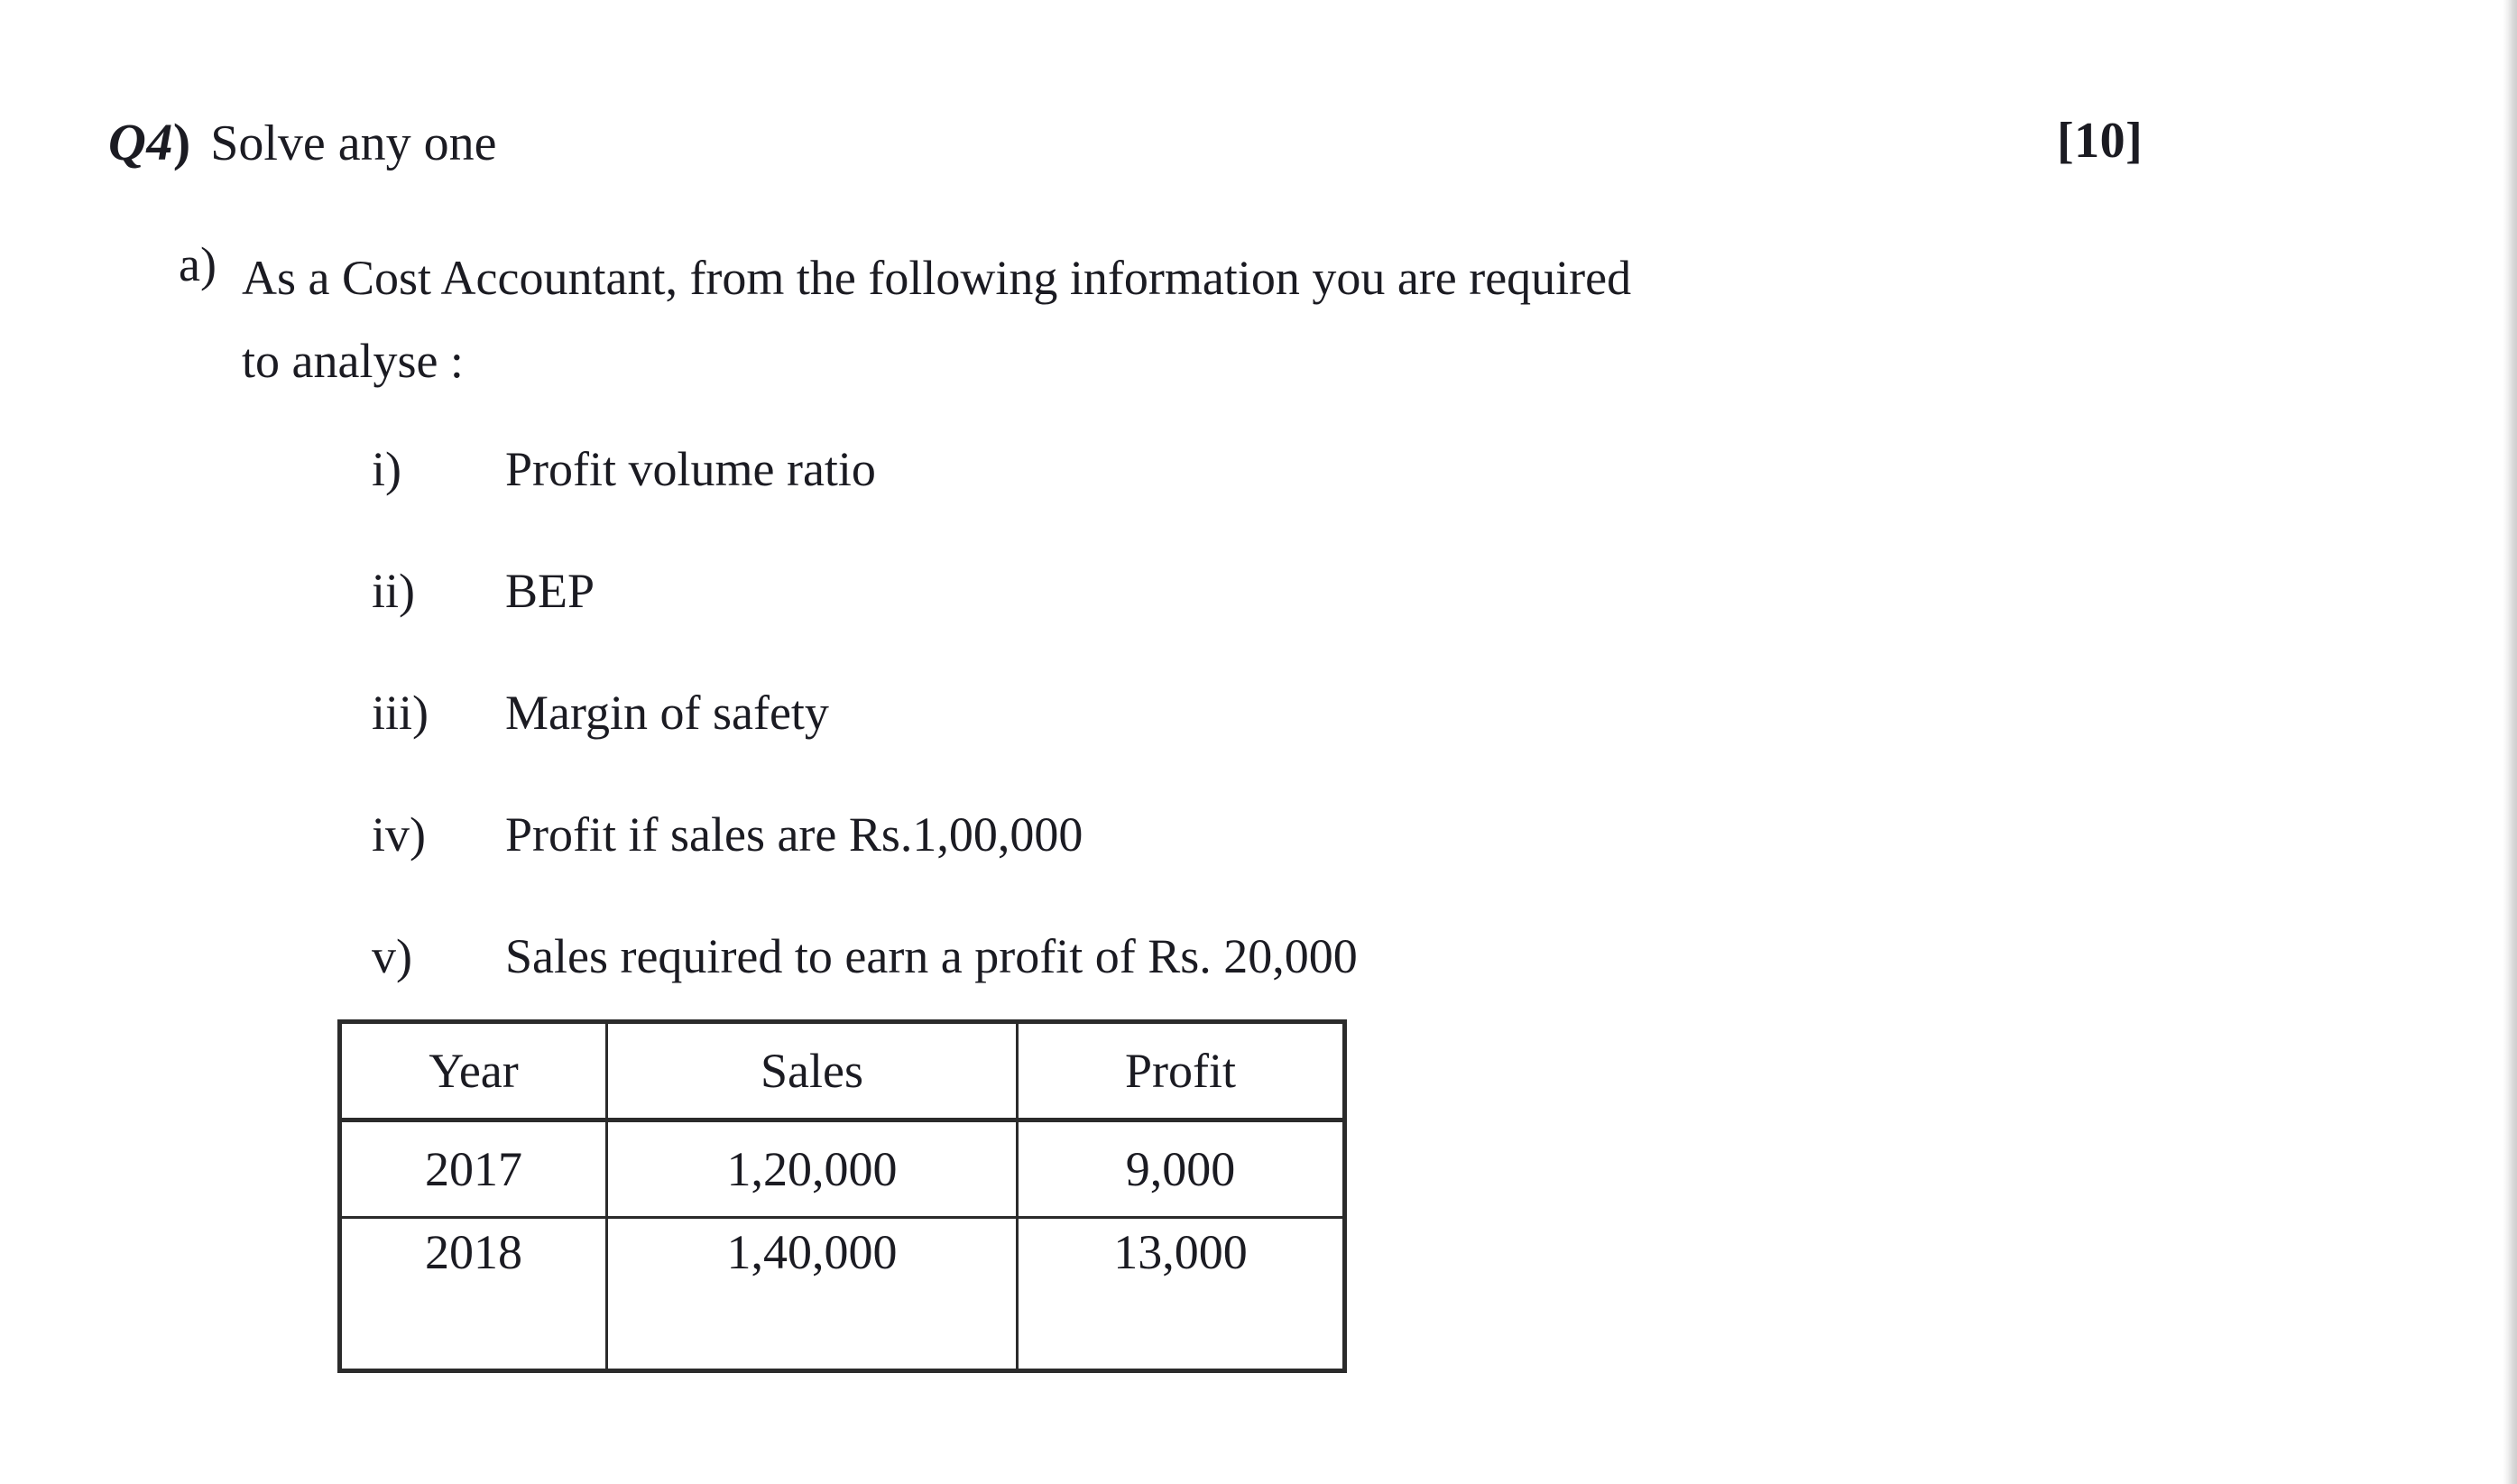  I want to click on table-header-row: Year Sales Profit, so click(842, 1070).